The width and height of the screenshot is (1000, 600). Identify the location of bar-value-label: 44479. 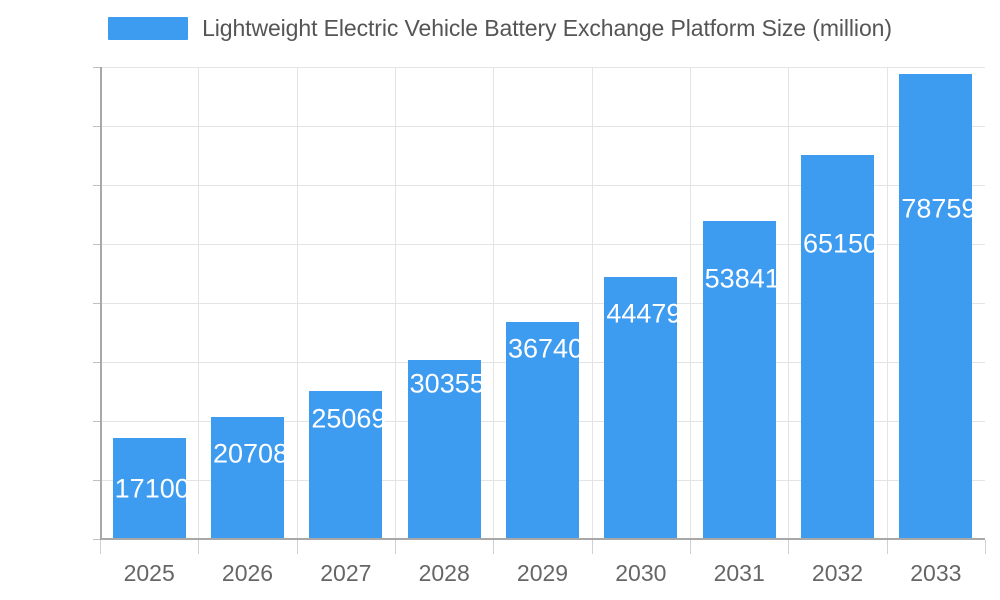
(644, 313).